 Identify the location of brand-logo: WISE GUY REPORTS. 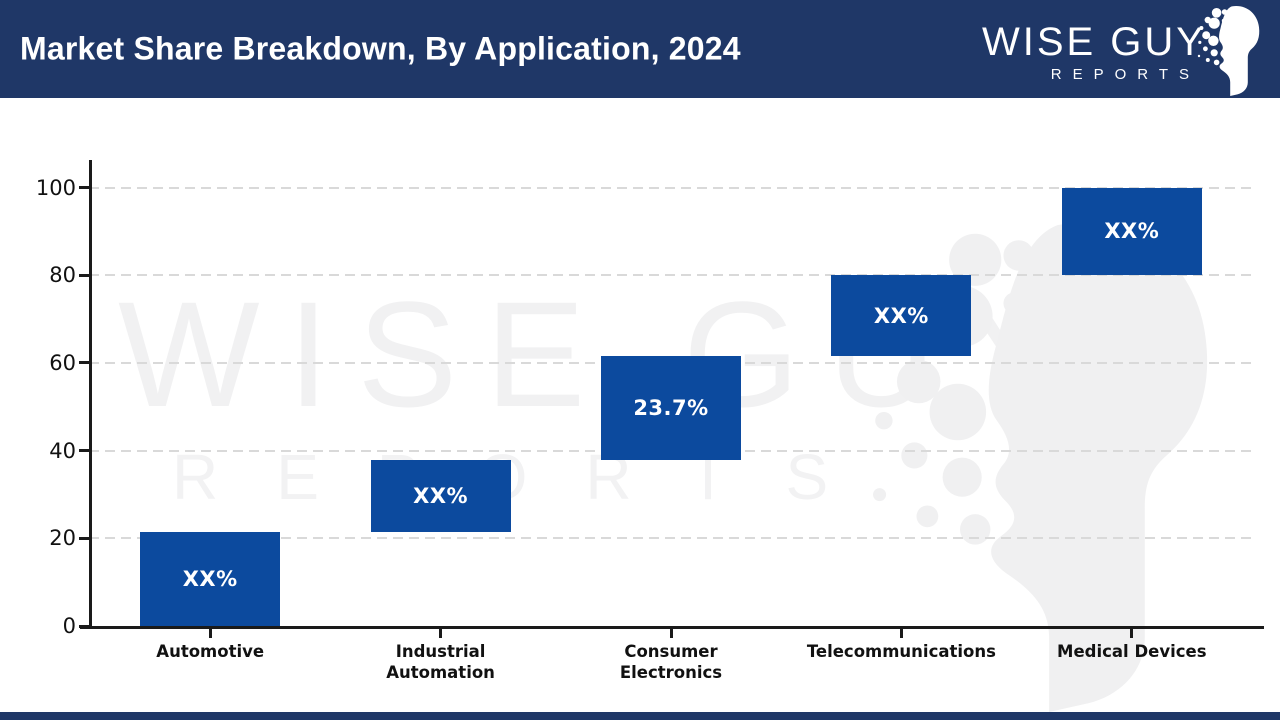
(1127, 49).